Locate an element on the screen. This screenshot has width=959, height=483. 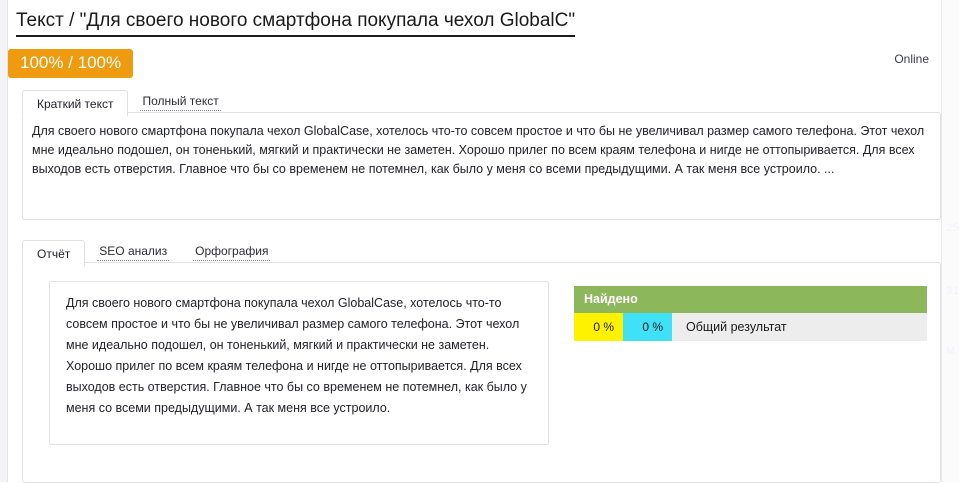
report-tabs: Отчёт SEO анализ Орфография is located at coordinates (152, 252).